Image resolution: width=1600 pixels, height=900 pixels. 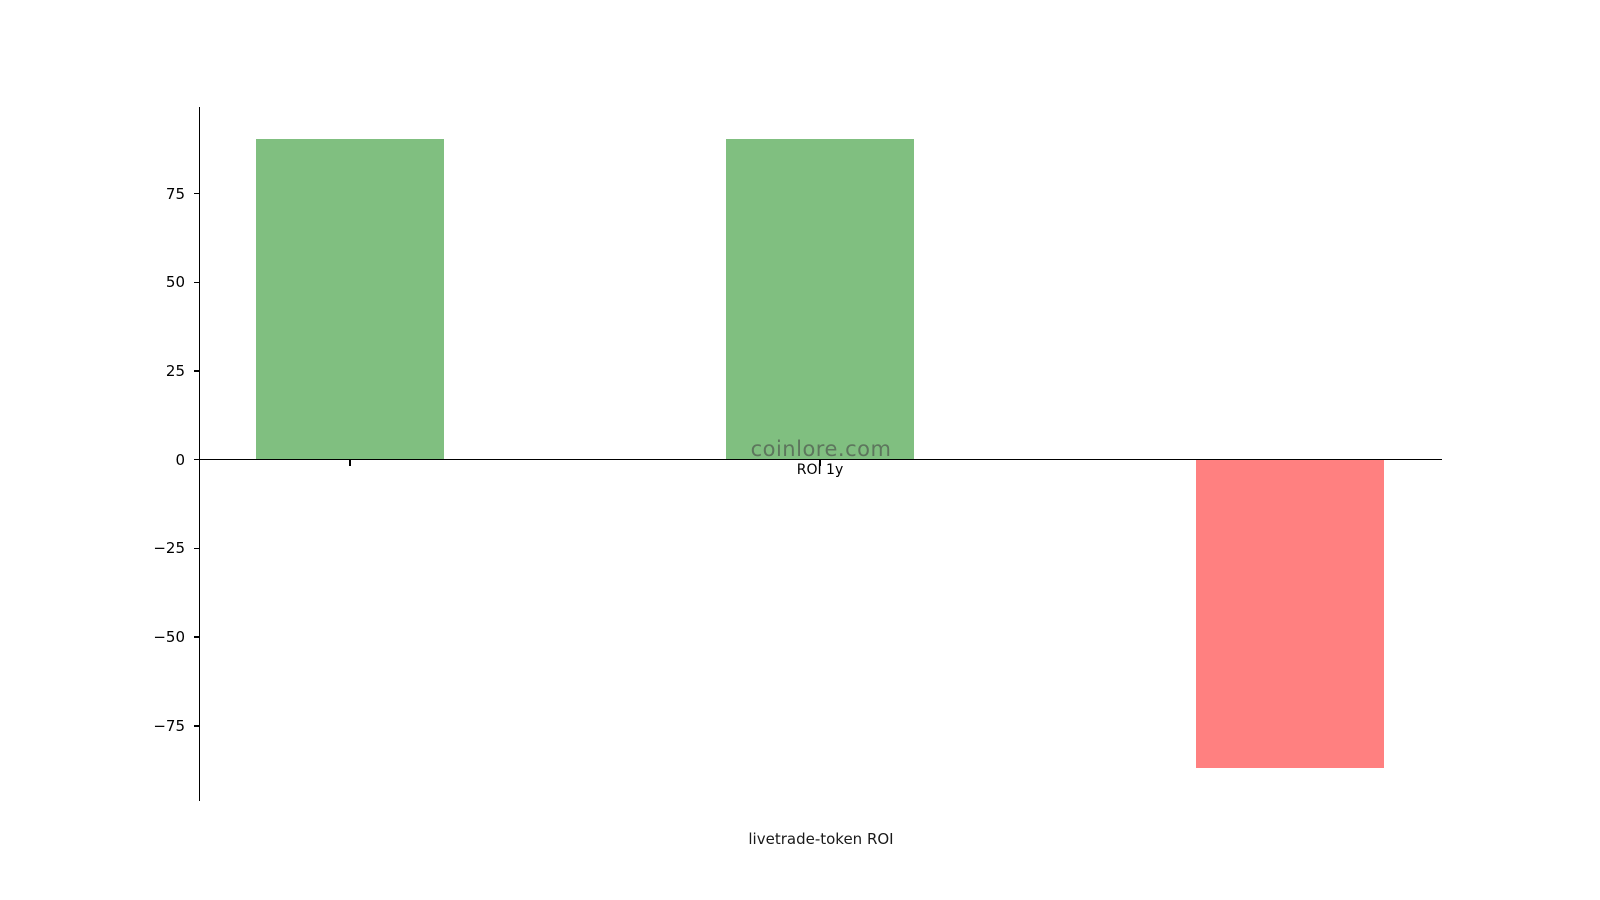 I want to click on x-axis-zero-line, so click(x=820, y=459).